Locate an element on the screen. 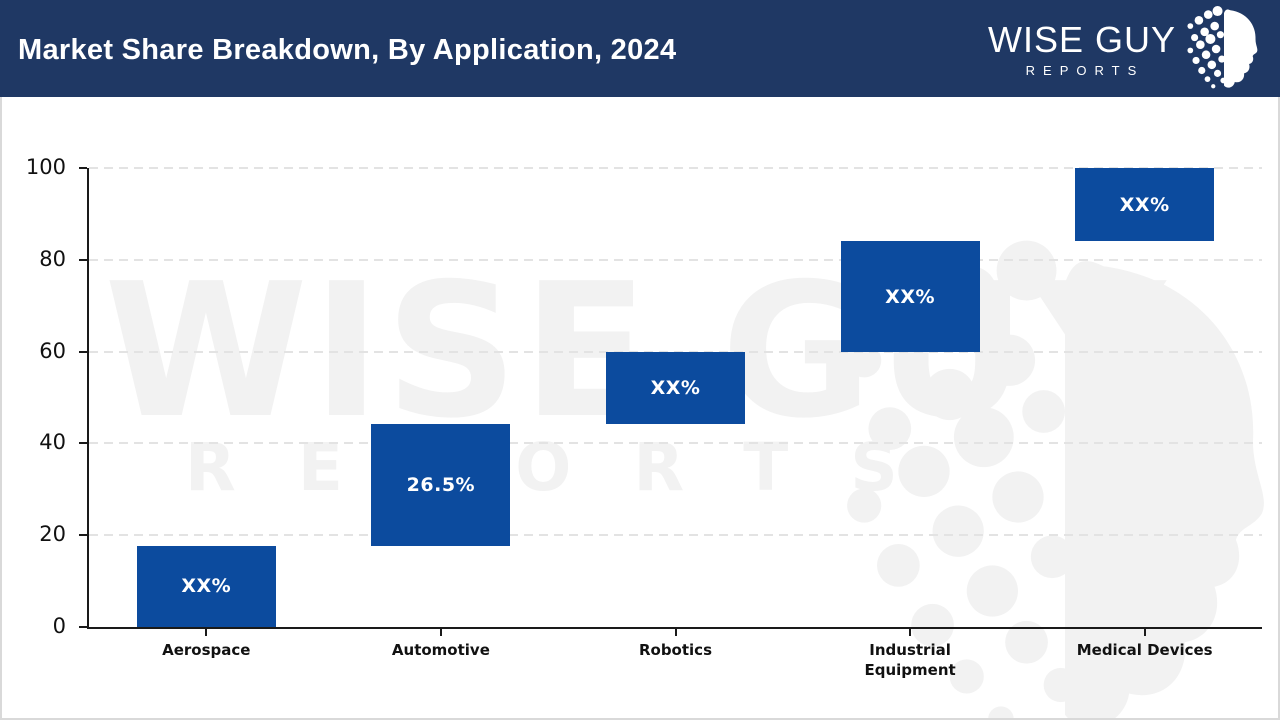 The image size is (1280, 720). logo-head-icon is located at coordinates (1222, 47).